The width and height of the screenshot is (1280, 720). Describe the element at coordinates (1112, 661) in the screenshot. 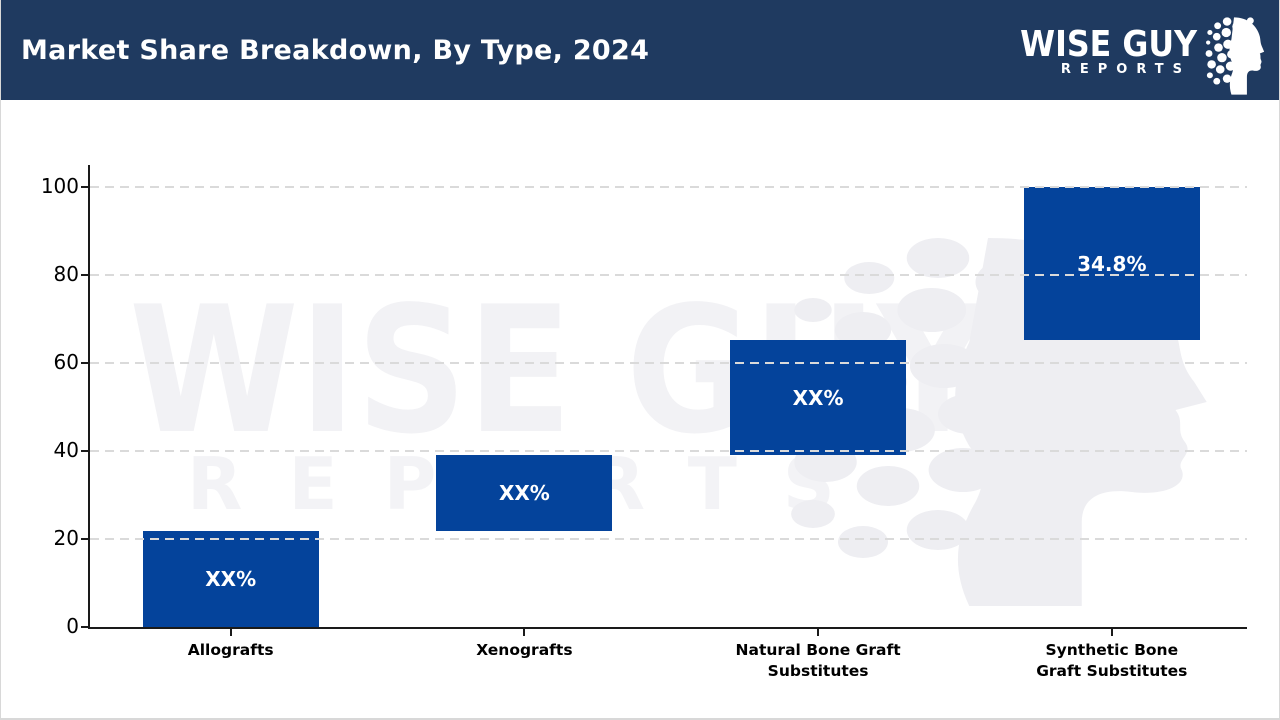

I see `x-category-label: Synthetic Bone Graft Substitutes` at that location.